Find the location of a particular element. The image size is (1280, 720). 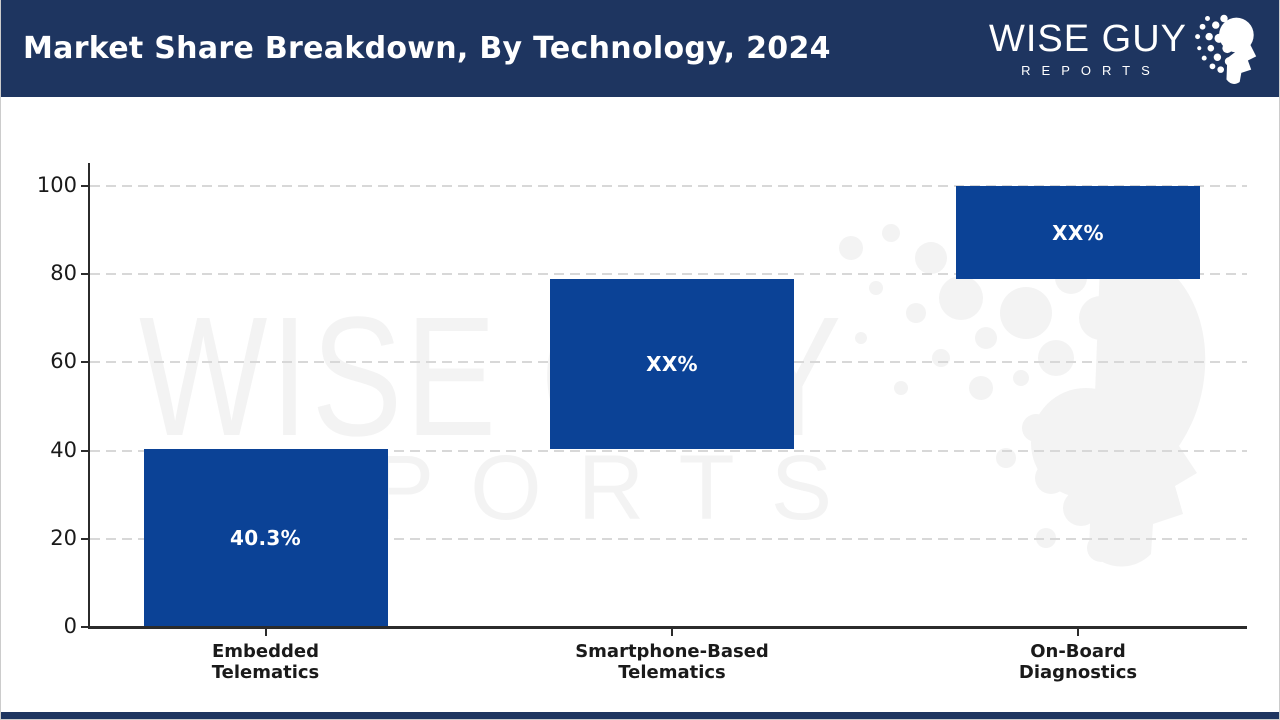

x-category-label: On-Board Diagnostics is located at coordinates (1078, 662).